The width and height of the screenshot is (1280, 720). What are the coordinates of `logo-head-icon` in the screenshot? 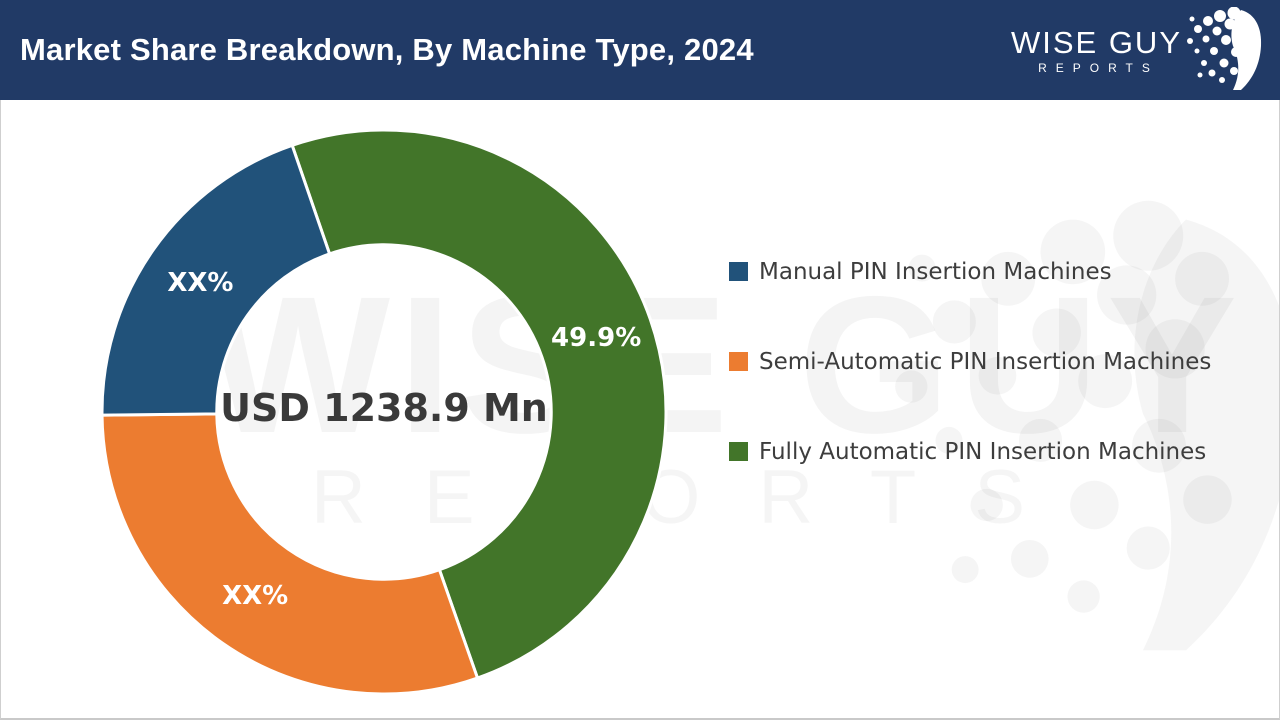 It's located at (1224, 48).